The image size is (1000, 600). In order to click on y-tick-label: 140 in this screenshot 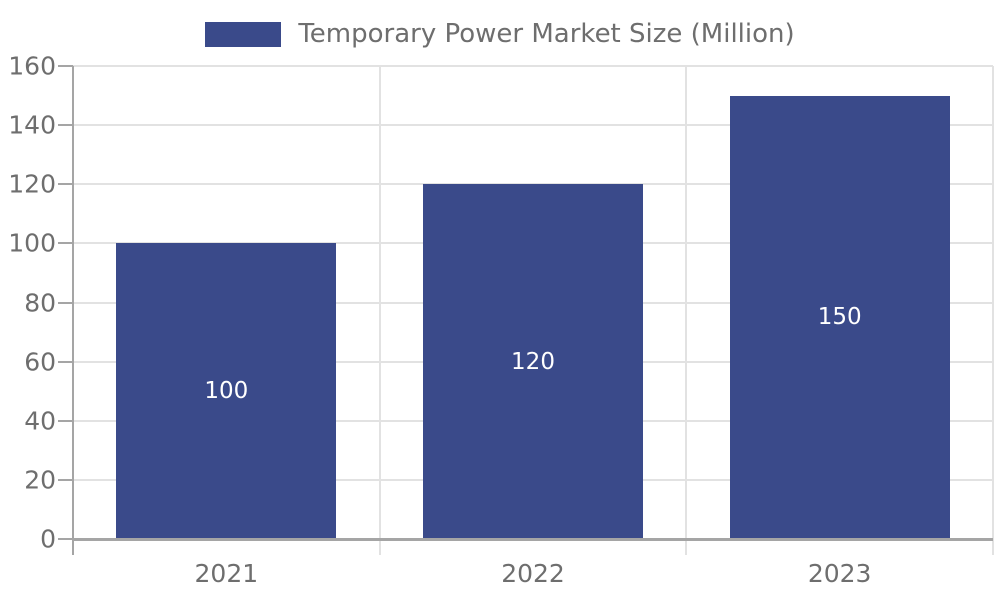, I will do `click(32, 125)`.